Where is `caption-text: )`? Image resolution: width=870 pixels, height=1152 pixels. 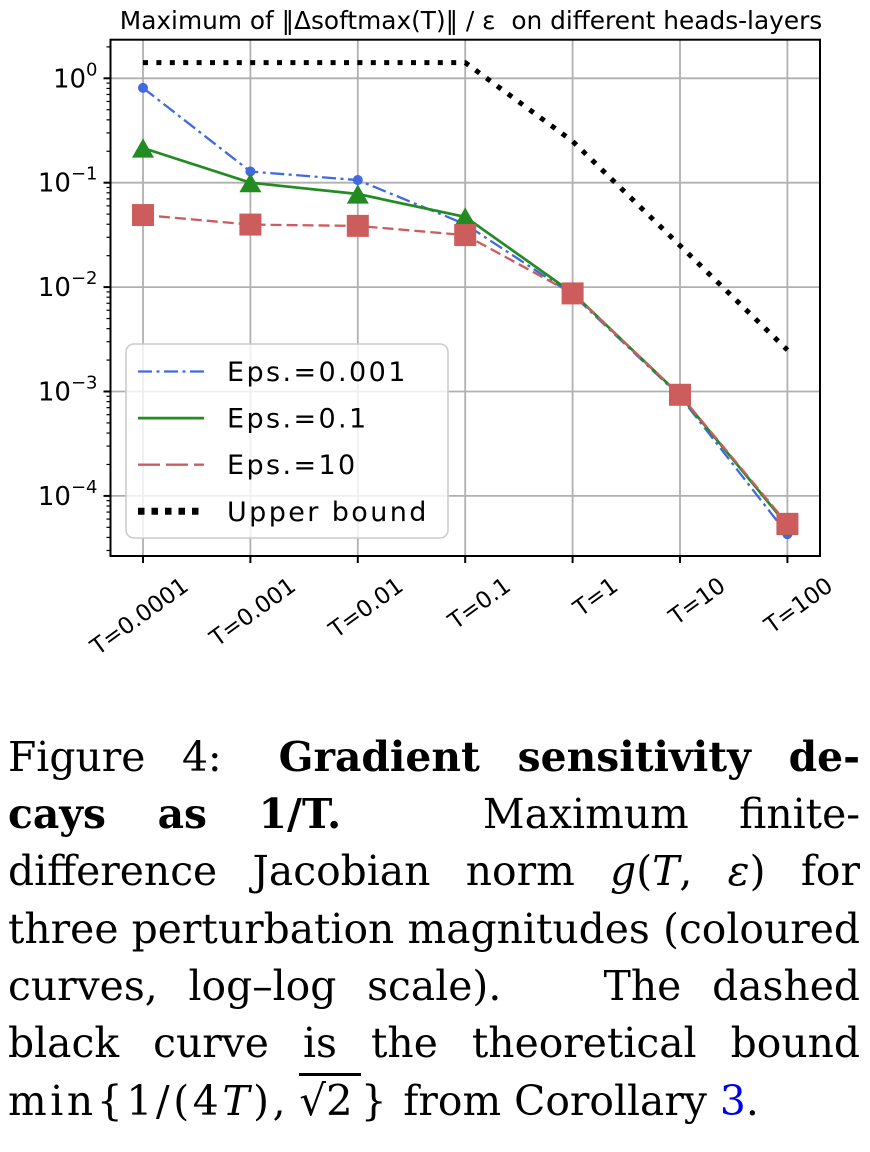 caption-text: ) is located at coordinates (757, 871).